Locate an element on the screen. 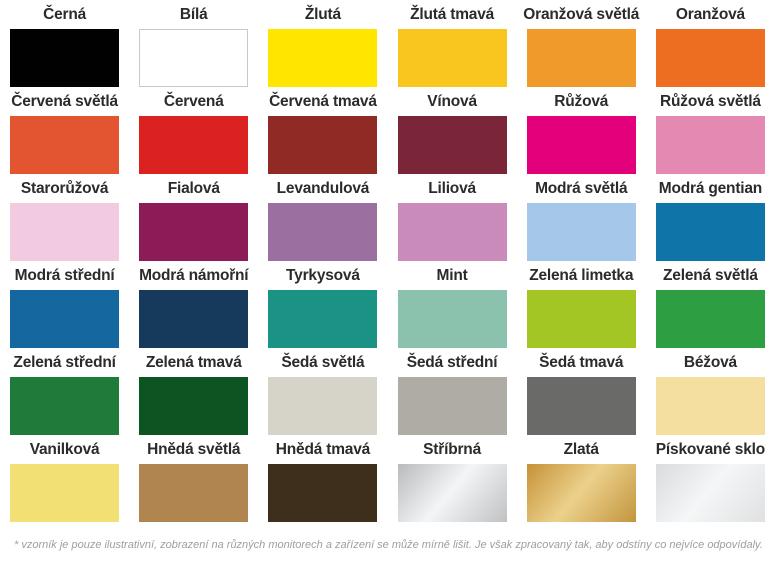 This screenshot has width=775, height=564. swatch-label: Bílá is located at coordinates (193, 14).